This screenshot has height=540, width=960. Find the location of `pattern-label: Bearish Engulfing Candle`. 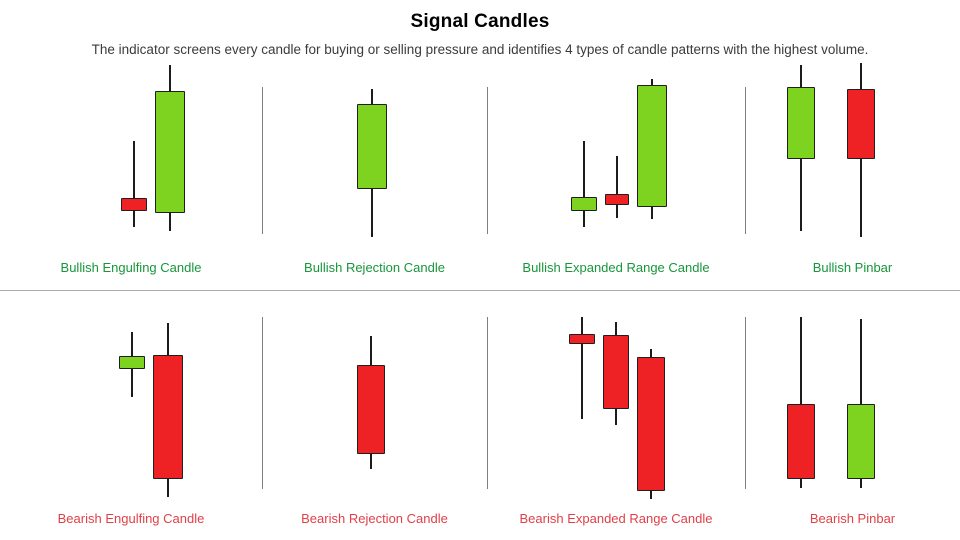

pattern-label: Bearish Engulfing Candle is located at coordinates (131, 518).